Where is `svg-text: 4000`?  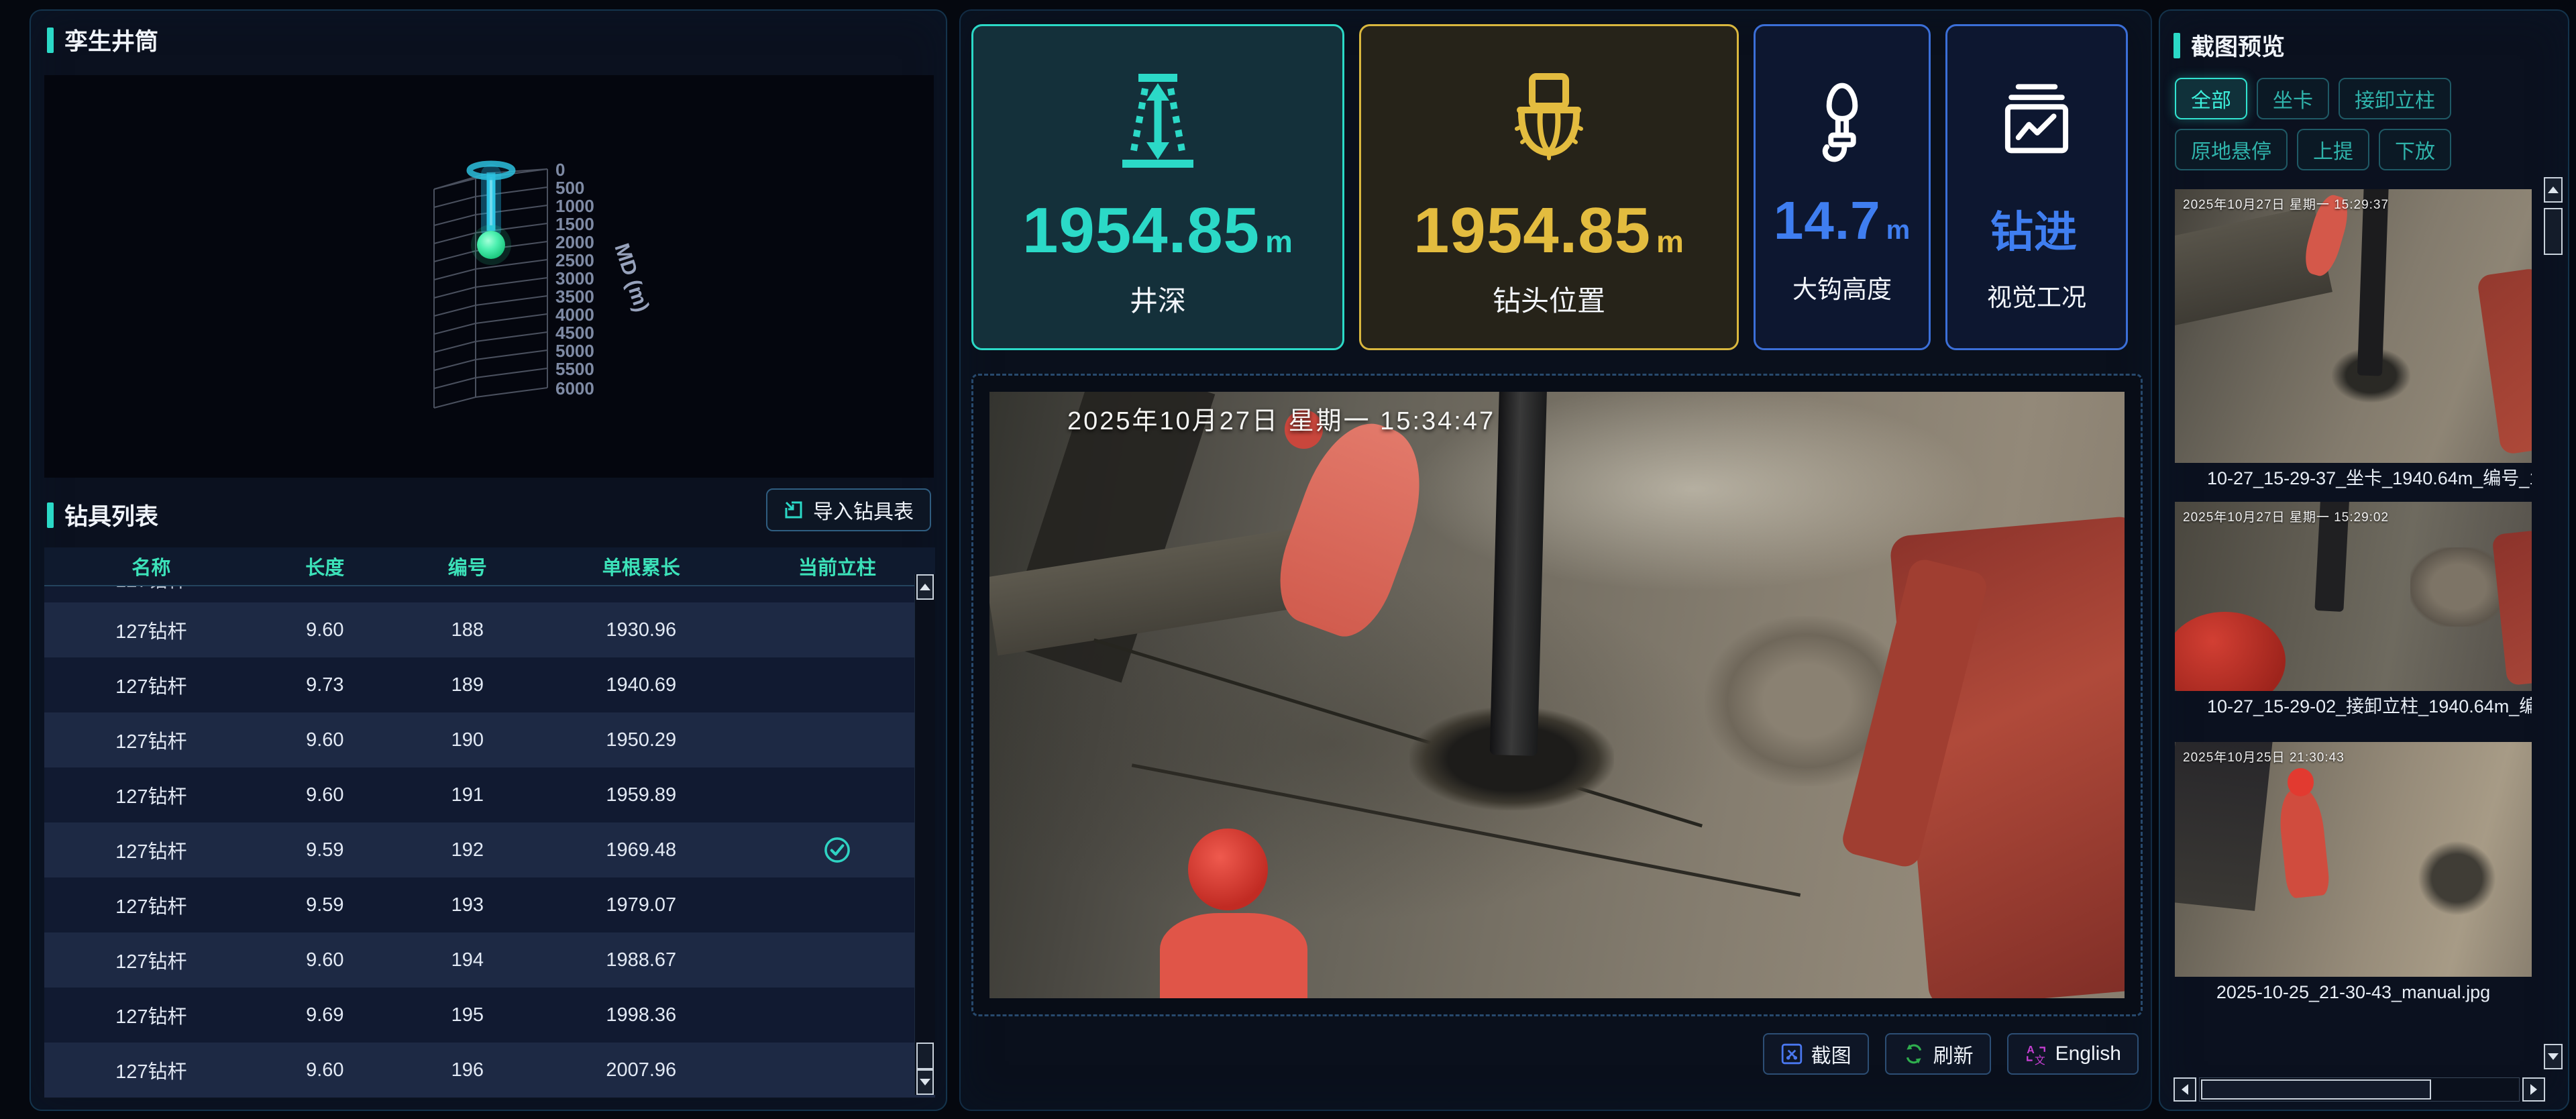 svg-text: 4000 is located at coordinates (574, 315).